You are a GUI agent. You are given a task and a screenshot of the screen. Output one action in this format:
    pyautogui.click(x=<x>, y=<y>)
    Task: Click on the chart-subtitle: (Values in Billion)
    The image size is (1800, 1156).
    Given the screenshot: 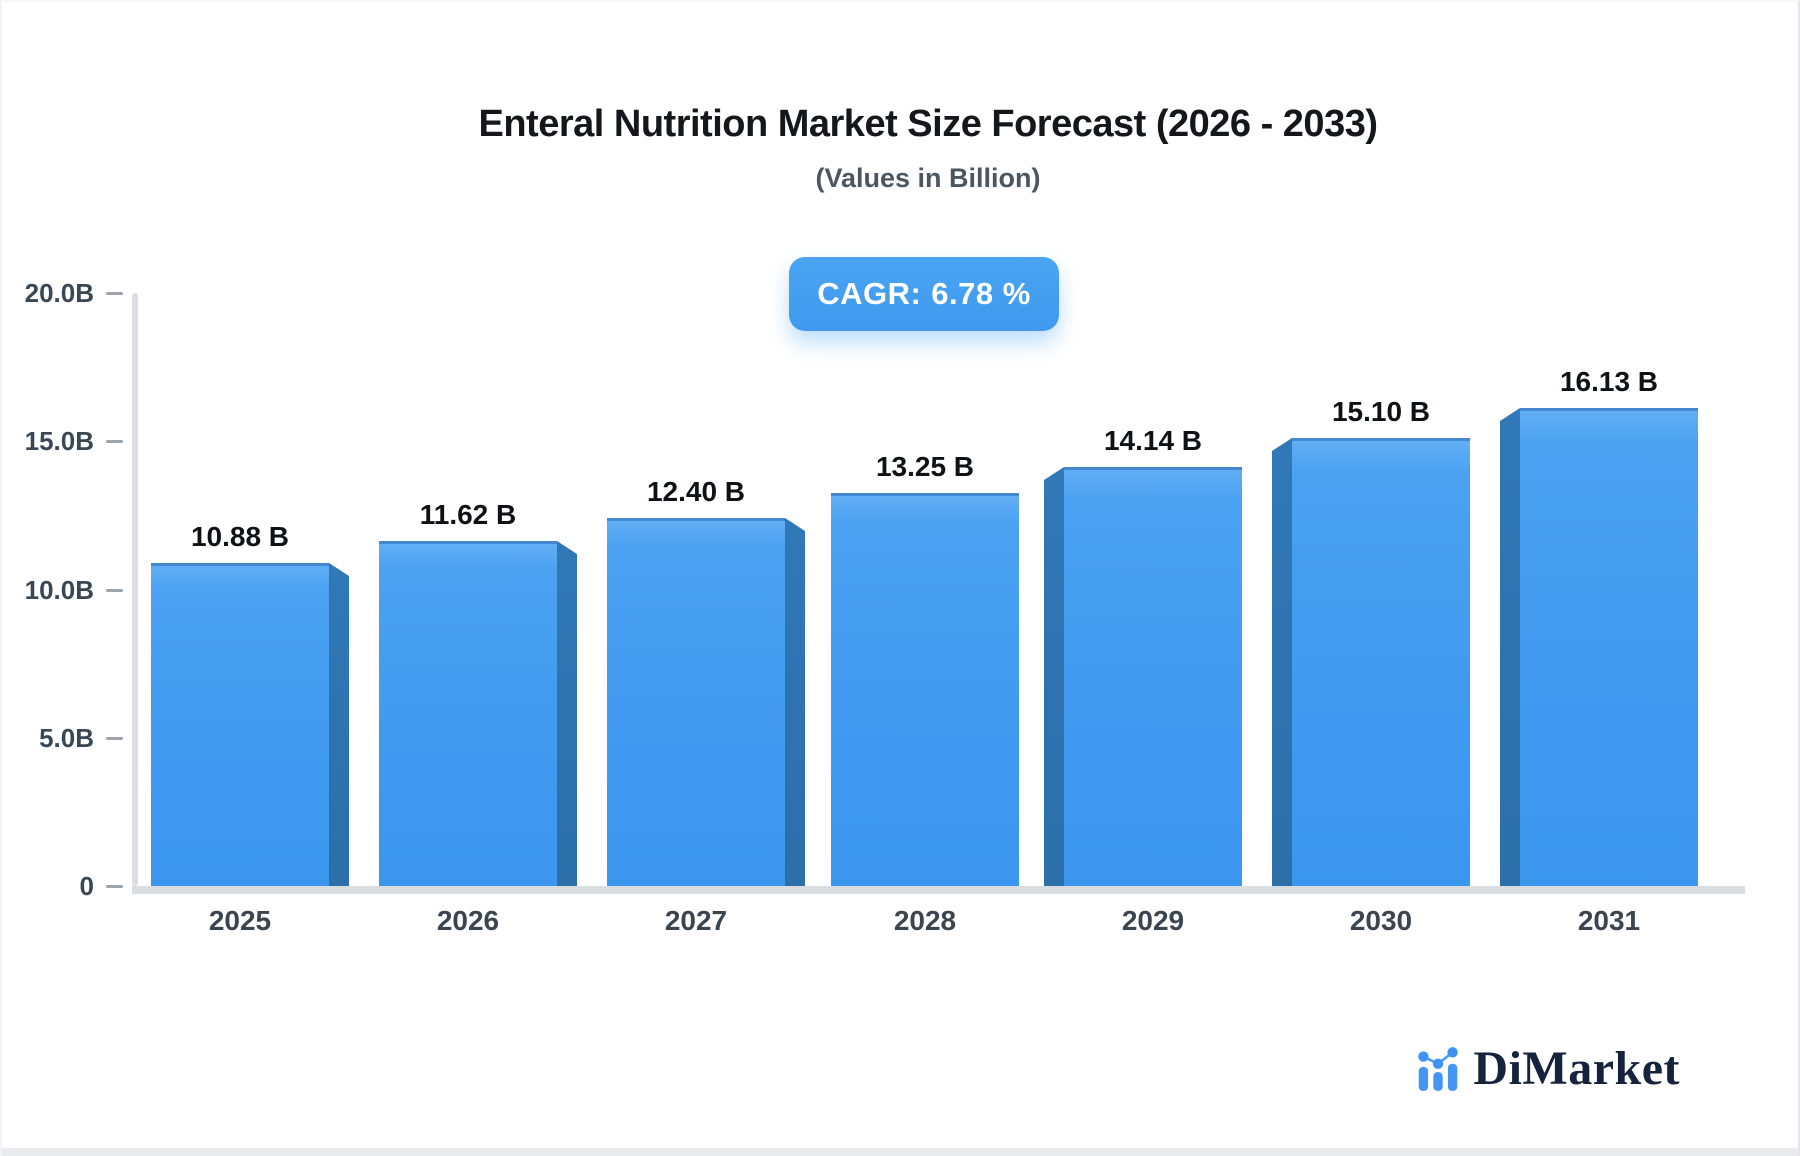 What is the action you would take?
    pyautogui.click(x=928, y=178)
    